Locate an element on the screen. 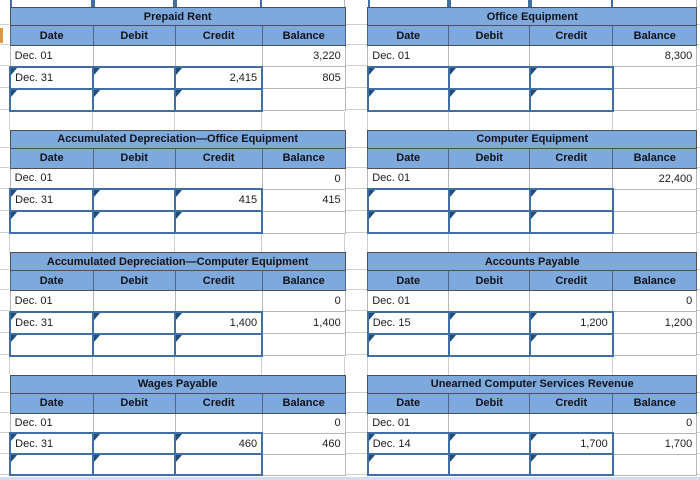  credit-input-cell: 415 is located at coordinates (219, 200).